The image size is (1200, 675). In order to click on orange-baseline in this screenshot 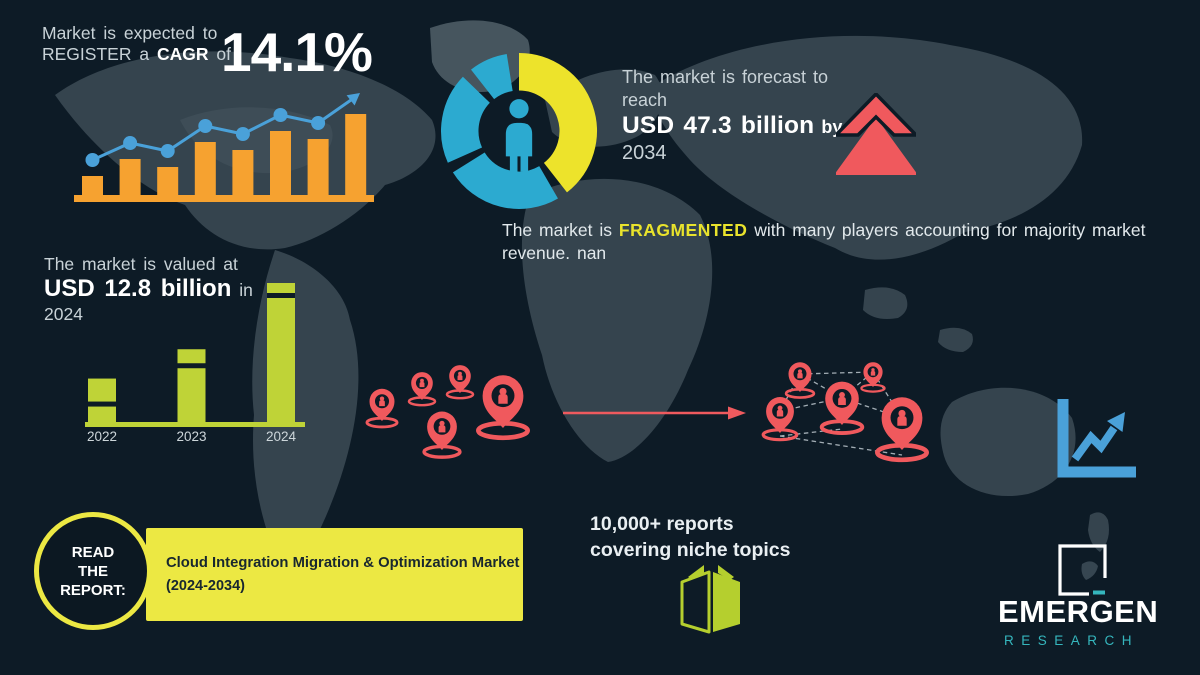, I will do `click(224, 198)`.